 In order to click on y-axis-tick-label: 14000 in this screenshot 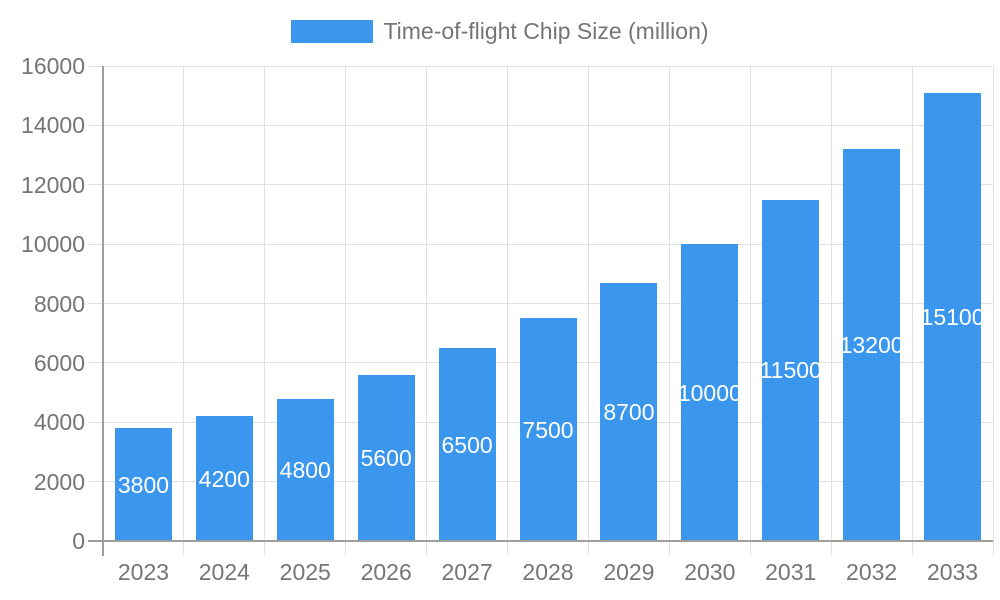, I will do `click(53, 125)`.